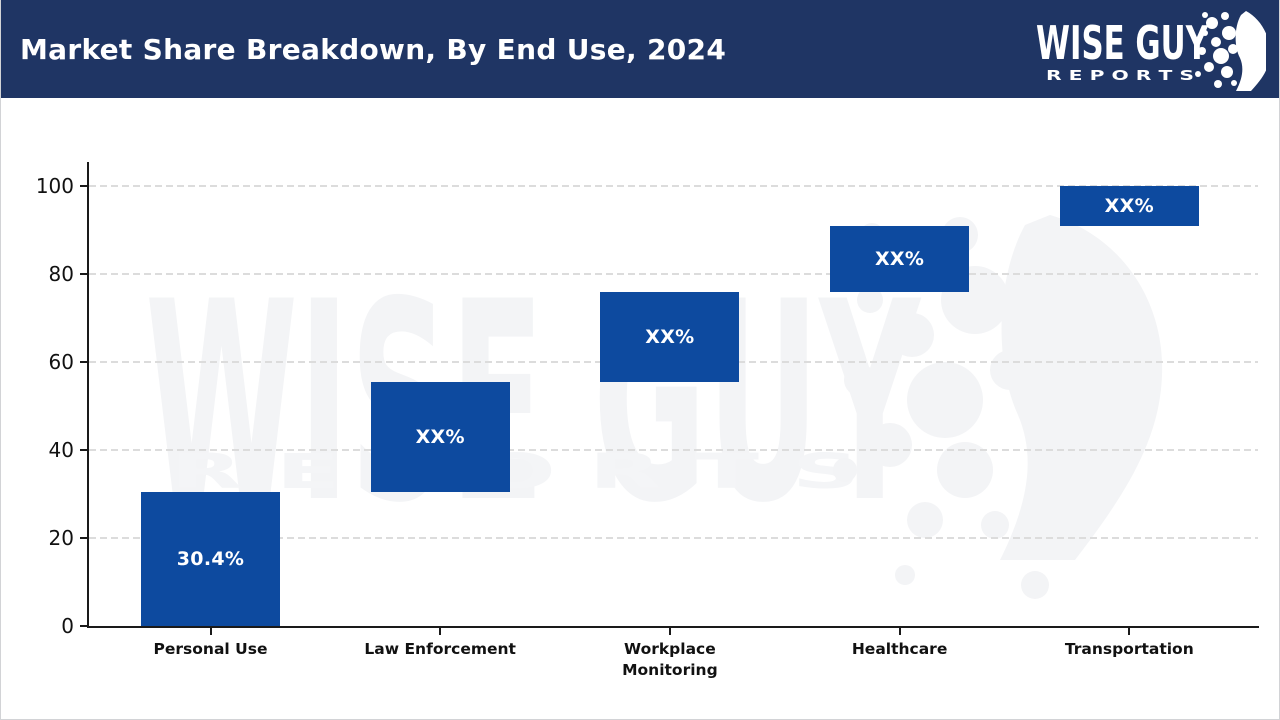 This screenshot has height=720, width=1280. What do you see at coordinates (1129, 649) in the screenshot?
I see `x-category-label: Transportation` at bounding box center [1129, 649].